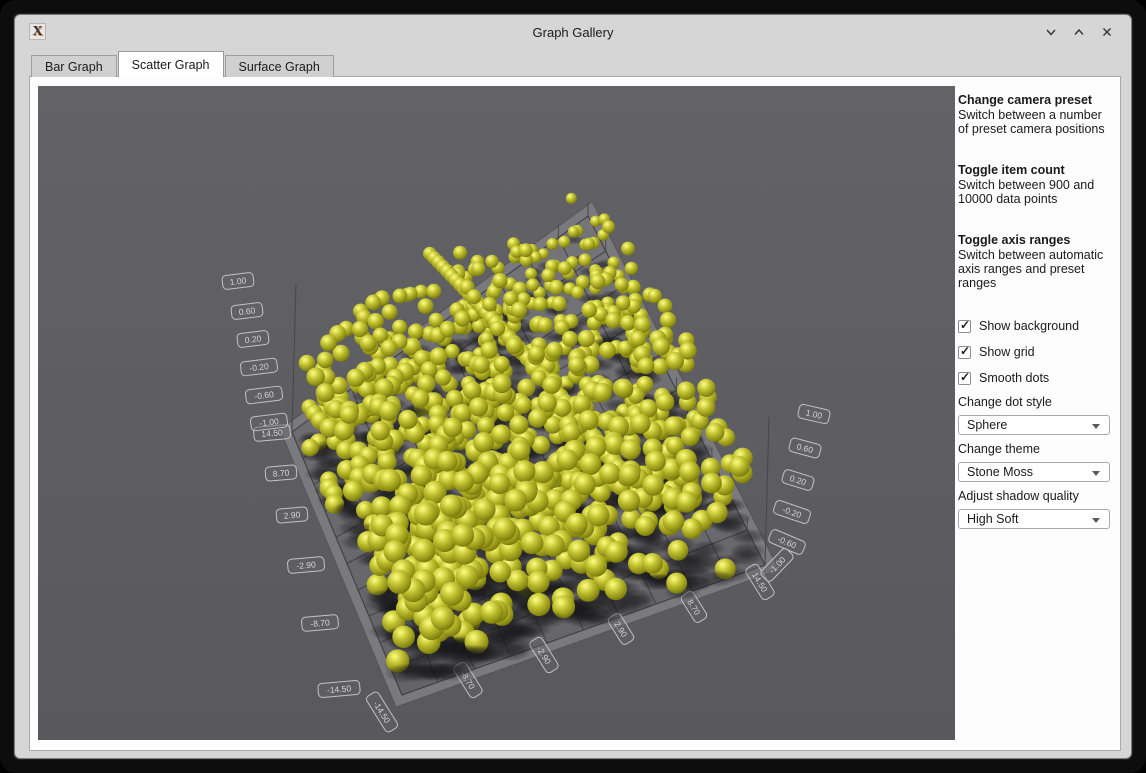 This screenshot has width=1146, height=773. Describe the element at coordinates (1011, 170) in the screenshot. I see `command-title: Toggle item count` at that location.